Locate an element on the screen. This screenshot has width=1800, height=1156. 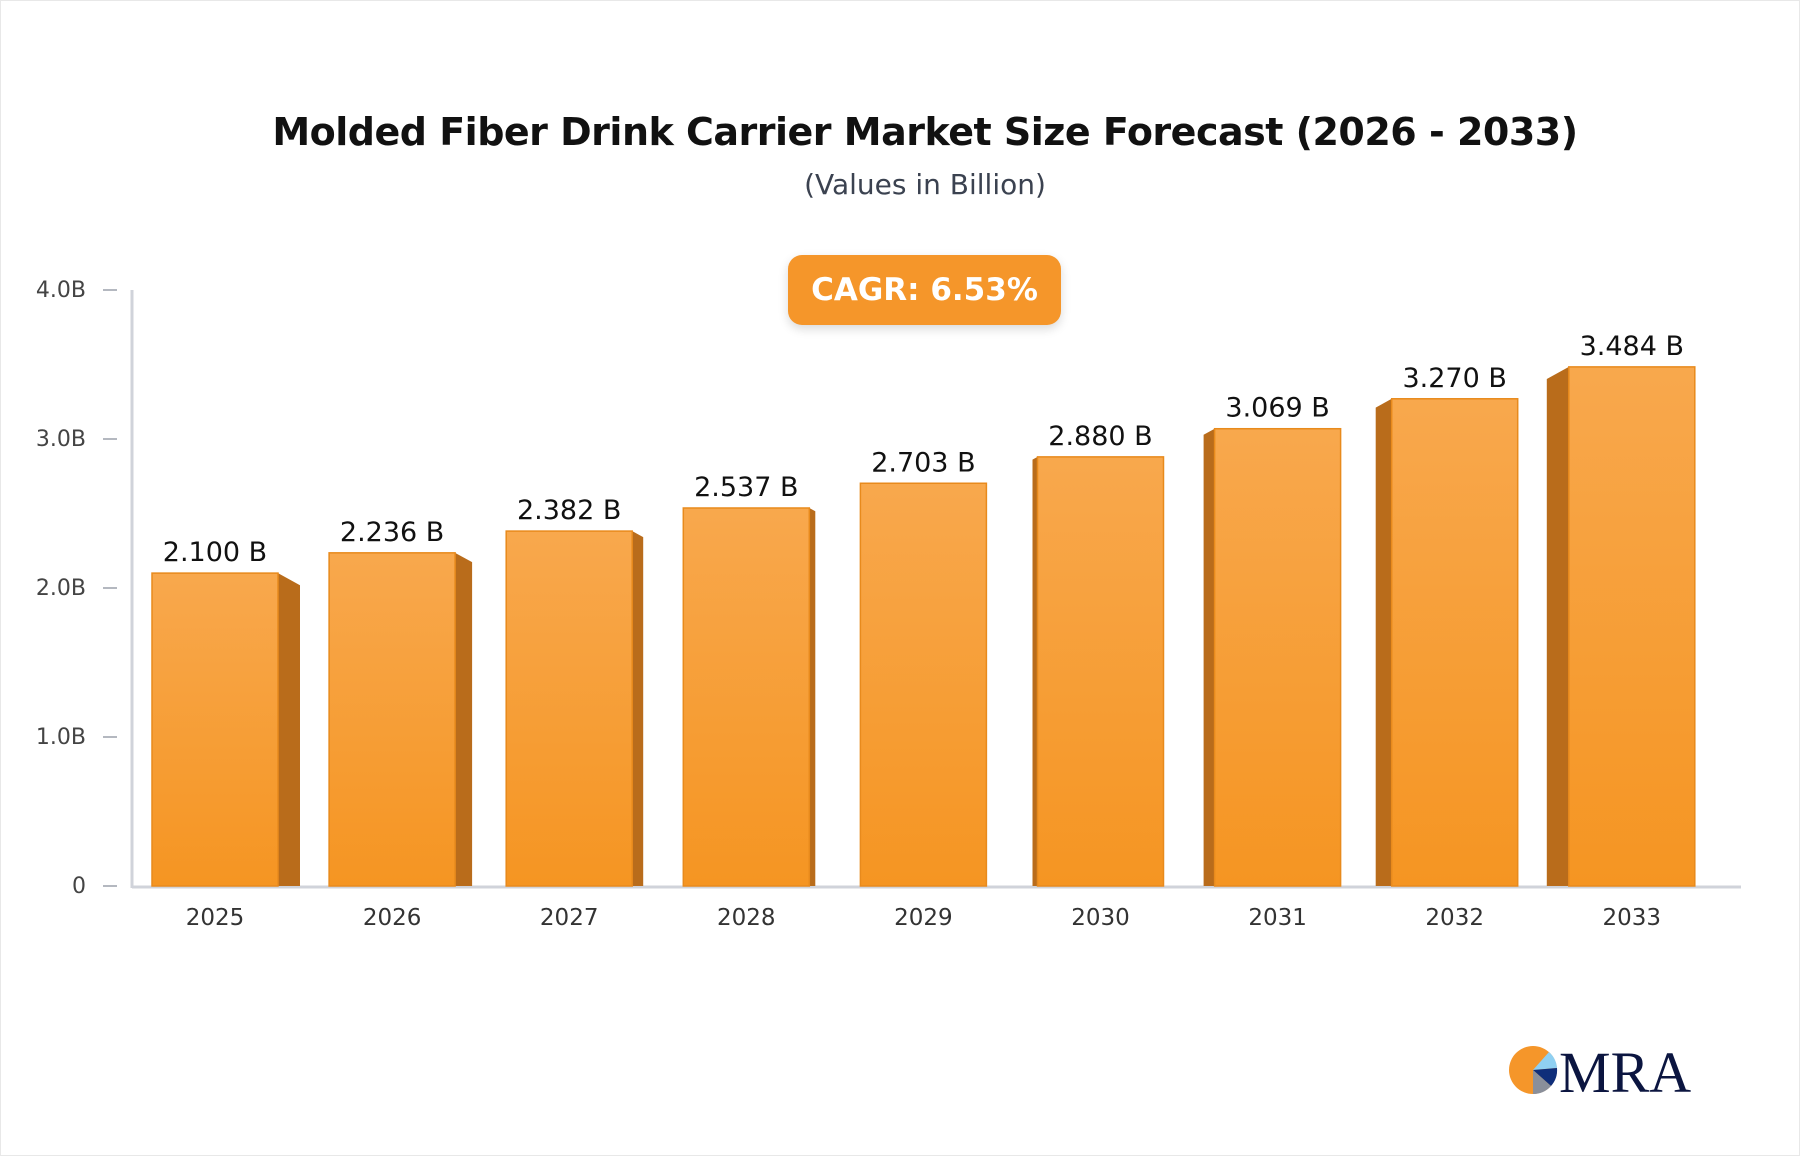
chart-subtitle: (Values in Billion) is located at coordinates (925, 184).